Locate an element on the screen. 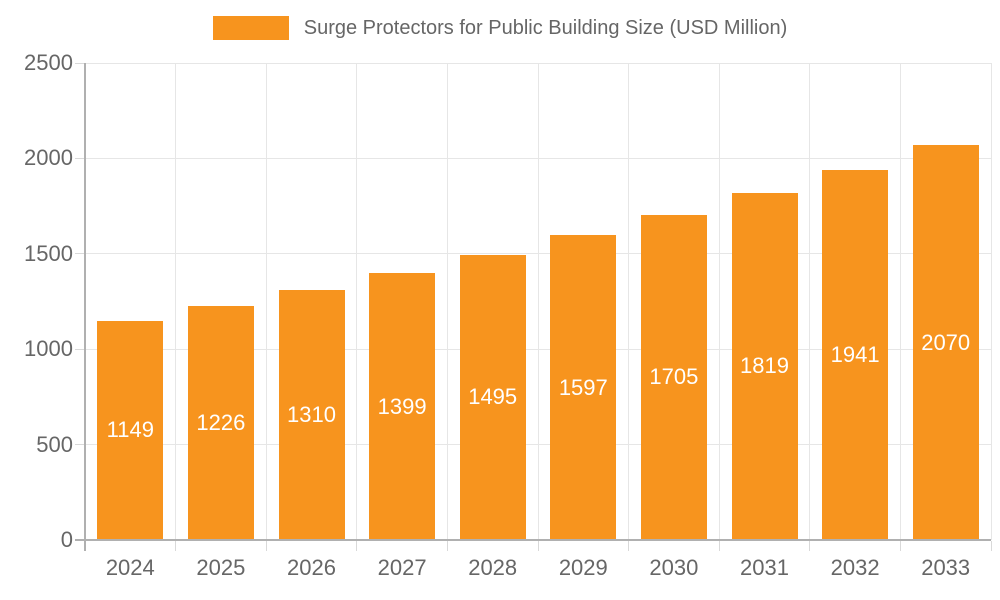 This screenshot has width=1000, height=600. bar: 1399 is located at coordinates (402, 406).